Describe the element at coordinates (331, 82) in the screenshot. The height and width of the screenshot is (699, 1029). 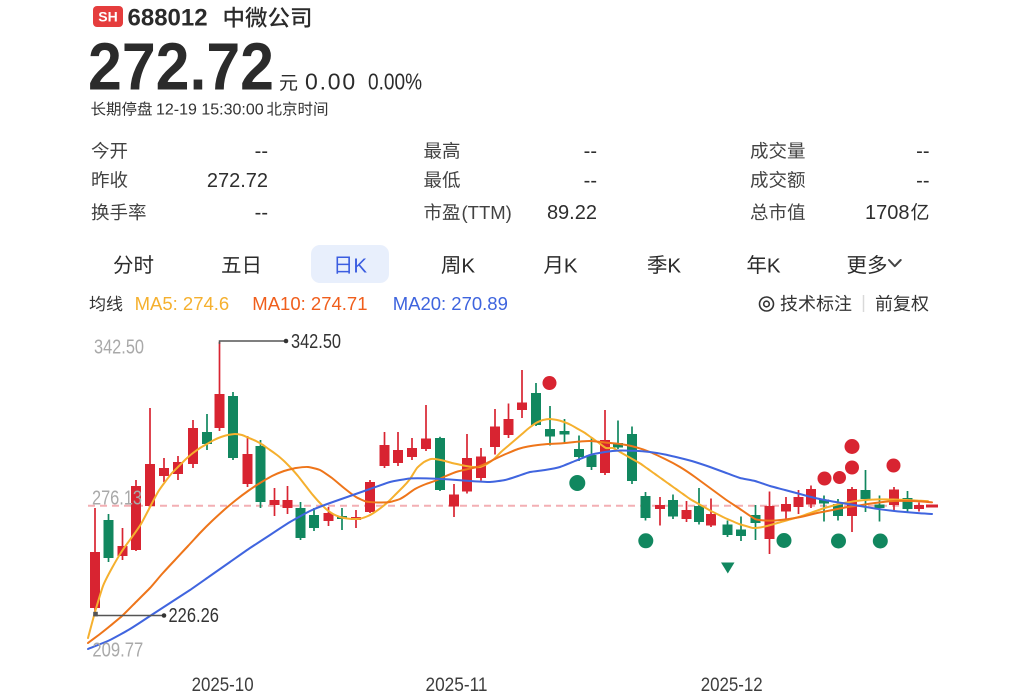
I see `svg-text: 0.00` at that location.